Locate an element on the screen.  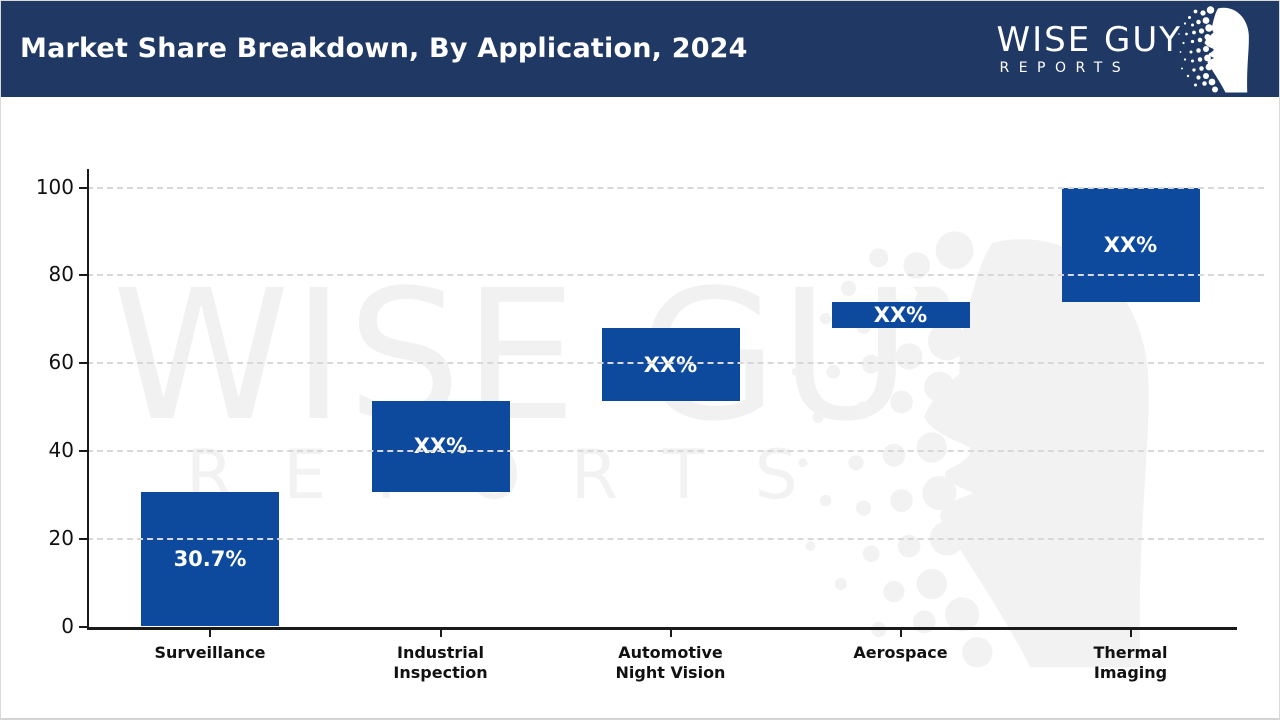
category-label-0: Surveillance is located at coordinates (210, 652).